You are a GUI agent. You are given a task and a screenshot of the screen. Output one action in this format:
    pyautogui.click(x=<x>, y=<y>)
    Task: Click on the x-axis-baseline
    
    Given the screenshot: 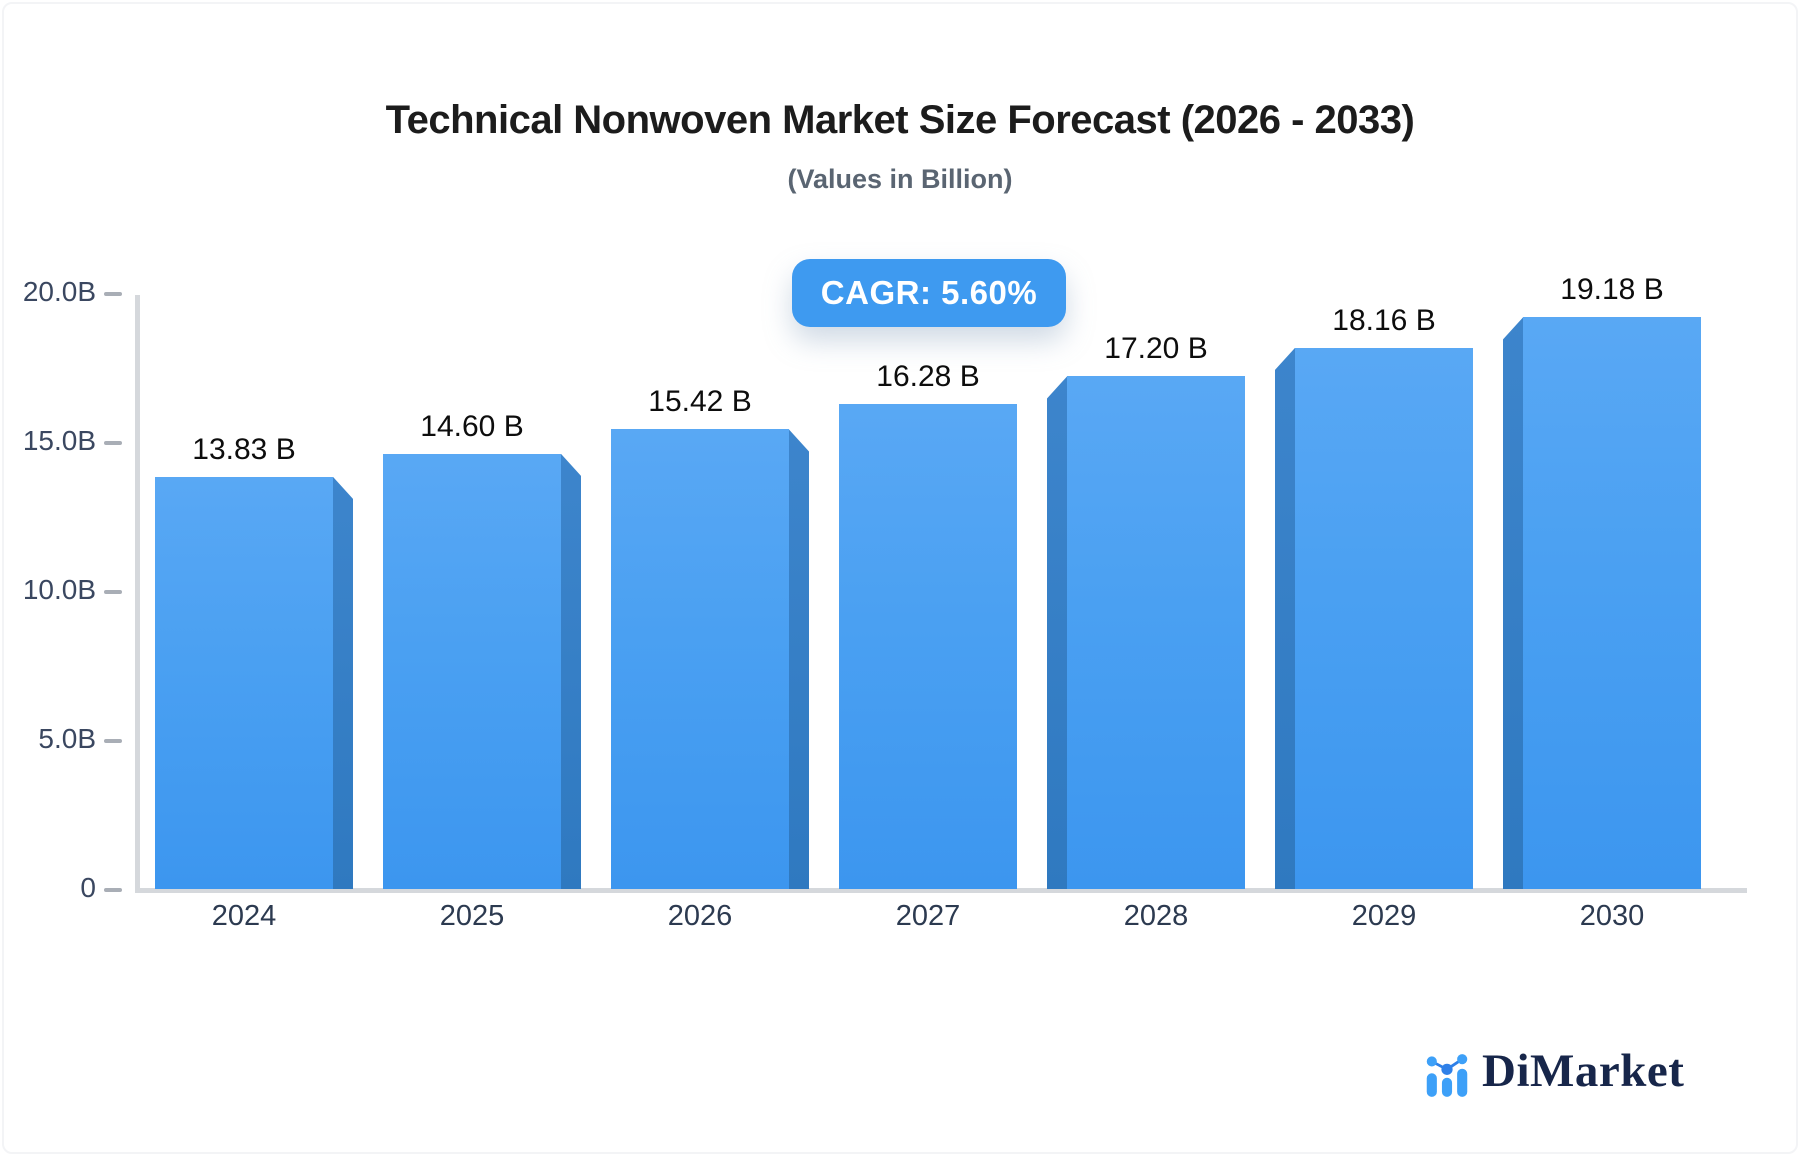 What is the action you would take?
    pyautogui.click(x=942, y=890)
    